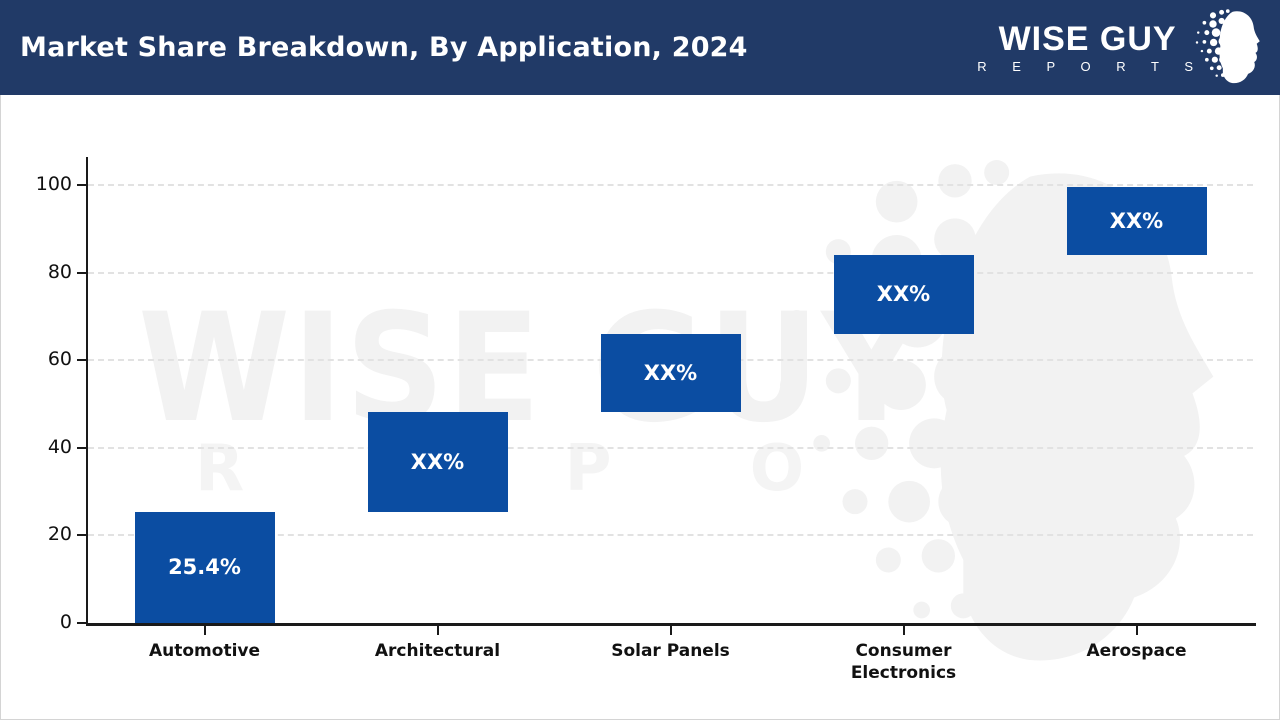  I want to click on x-tick-label: Aerospace, so click(1136, 651).